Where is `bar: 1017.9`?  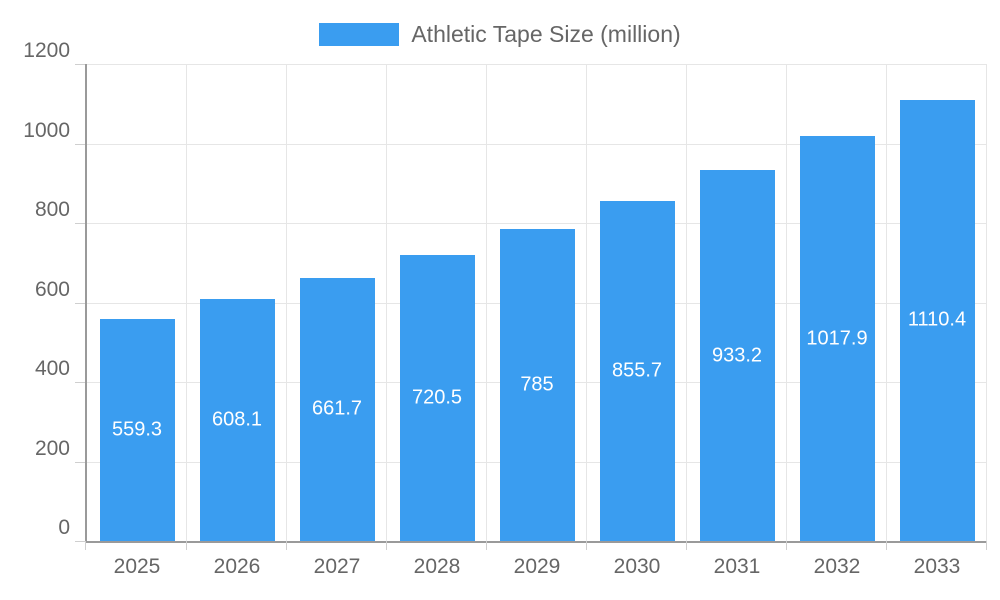
bar: 1017.9 is located at coordinates (837, 338).